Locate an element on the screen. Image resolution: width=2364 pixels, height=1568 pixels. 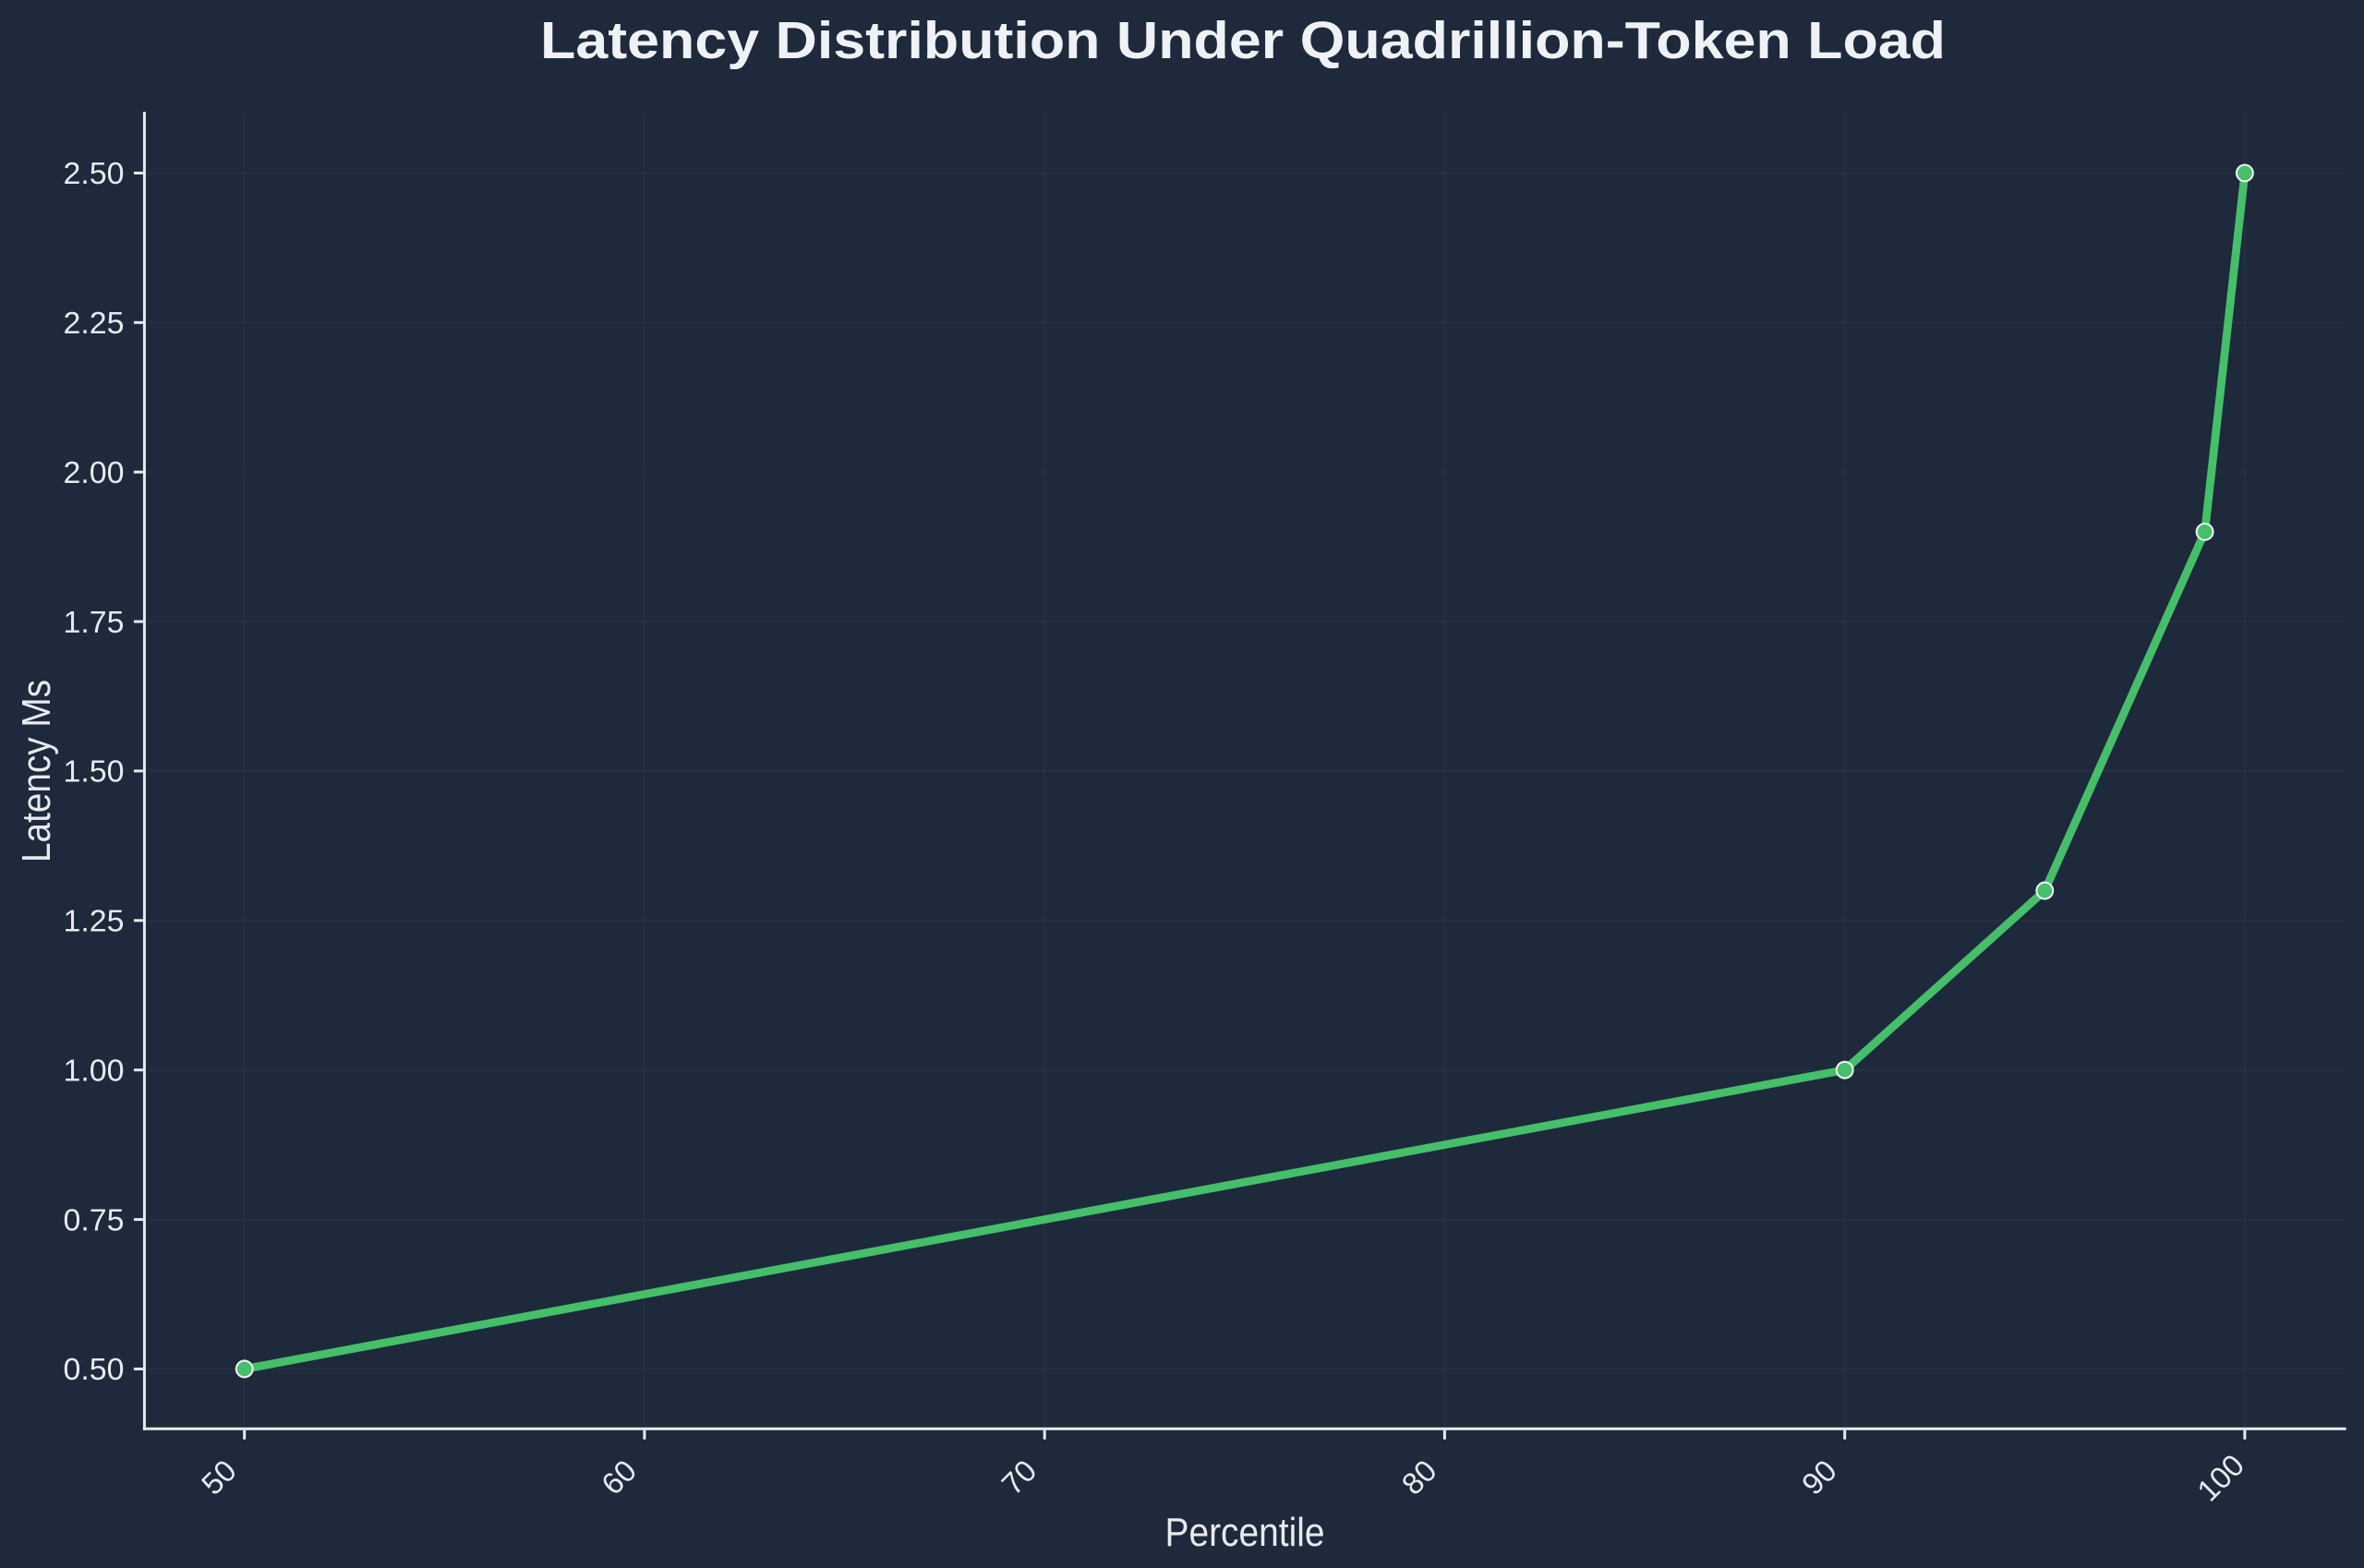
svg-text: 0.75 is located at coordinates (94, 1219).